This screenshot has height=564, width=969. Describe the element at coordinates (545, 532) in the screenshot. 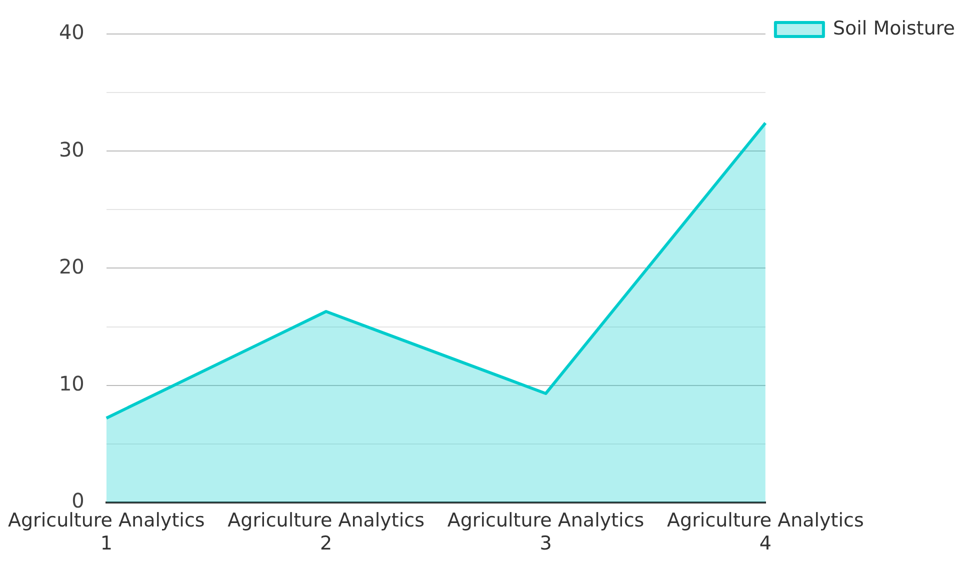

I see `x-tick-label: Agriculture Analytics 3` at that location.